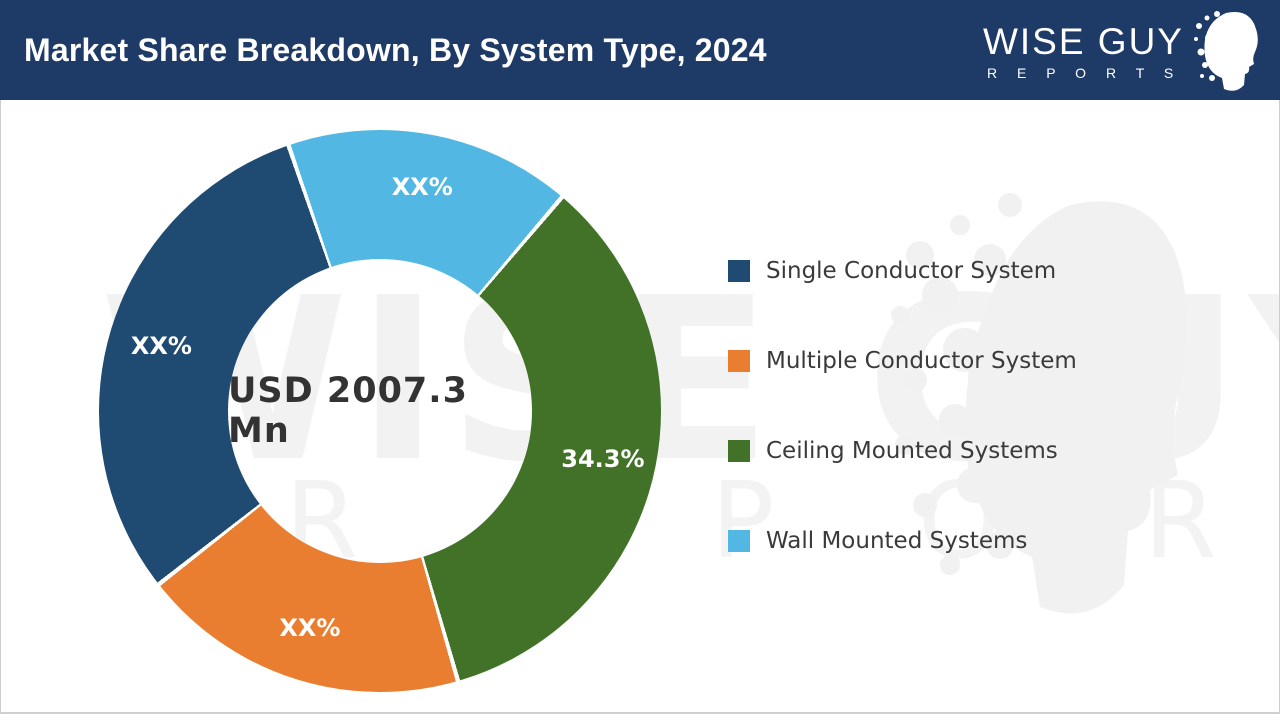 The width and height of the screenshot is (1280, 720). I want to click on legend-item: Ceiling Mounted Systems, so click(902, 451).